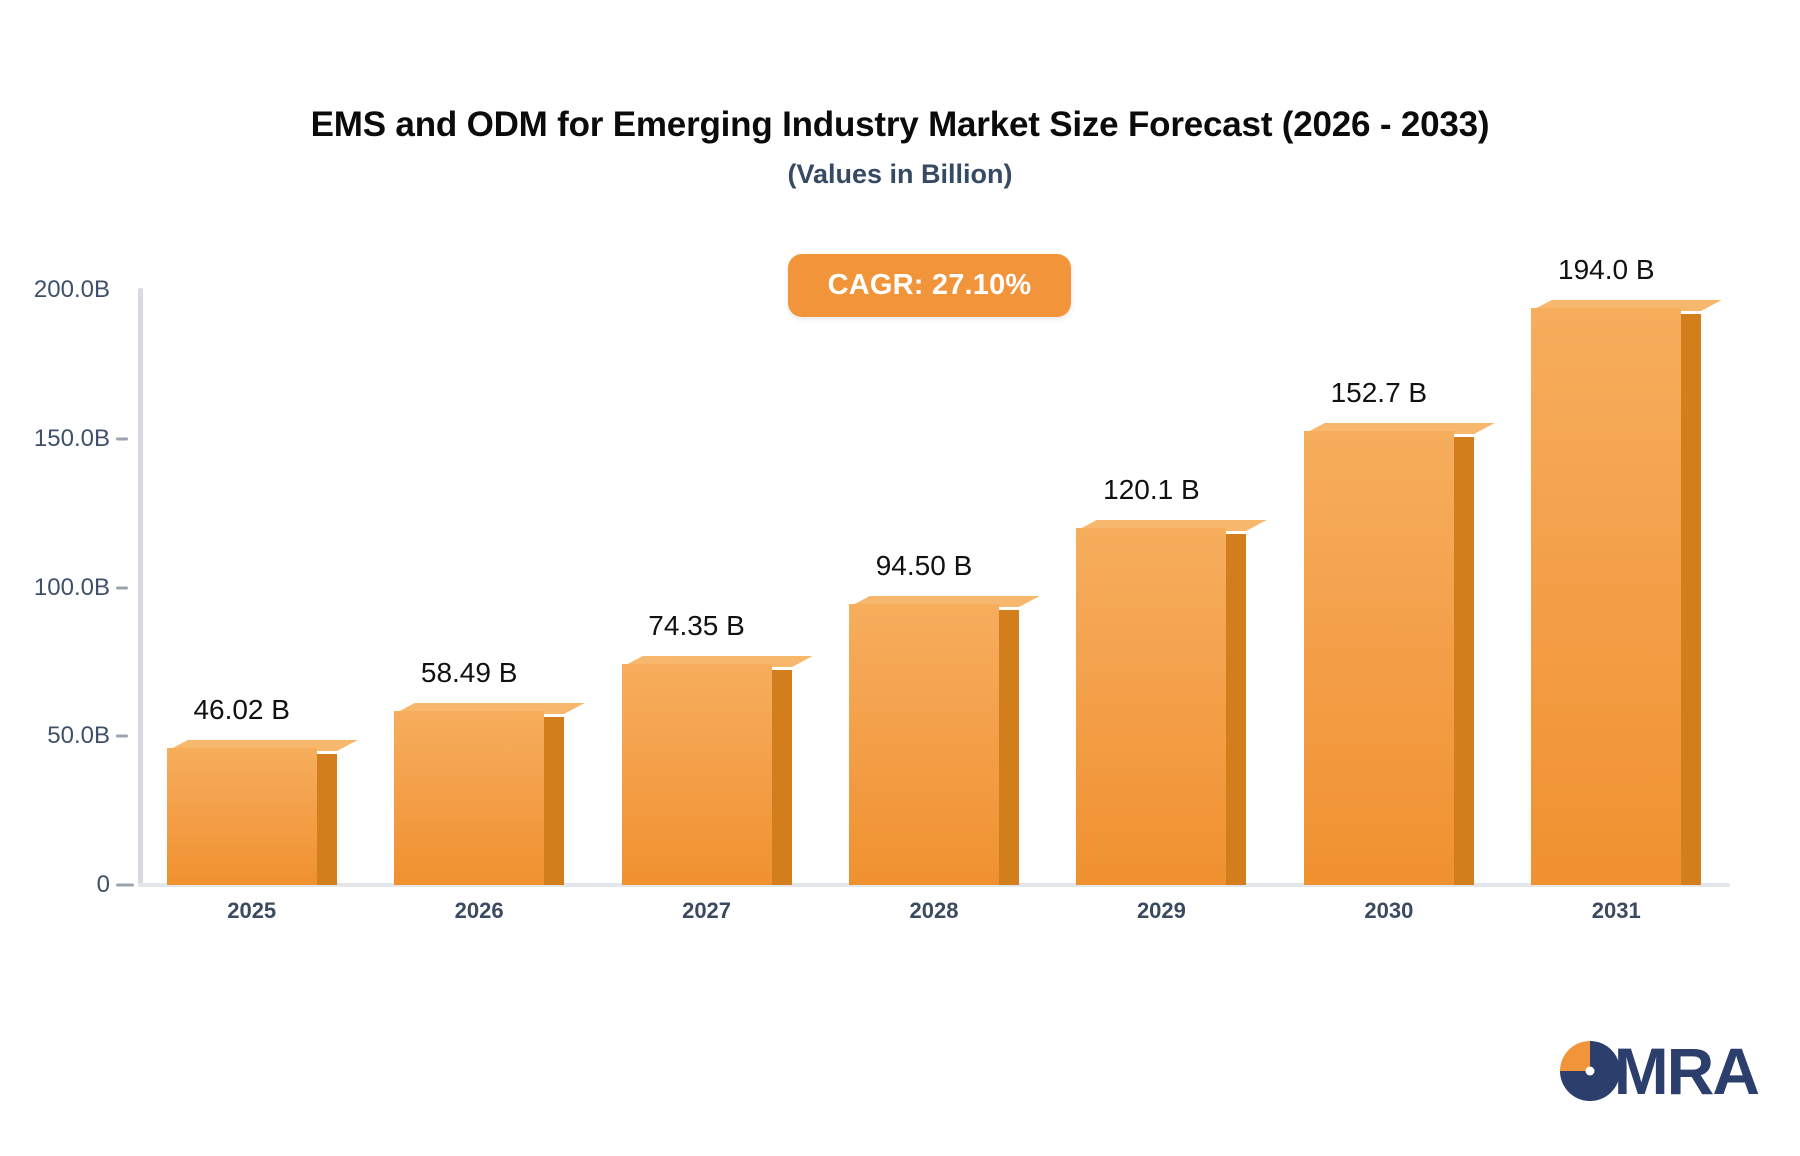  I want to click on x-axis-tick-label: 2025, so click(252, 910).